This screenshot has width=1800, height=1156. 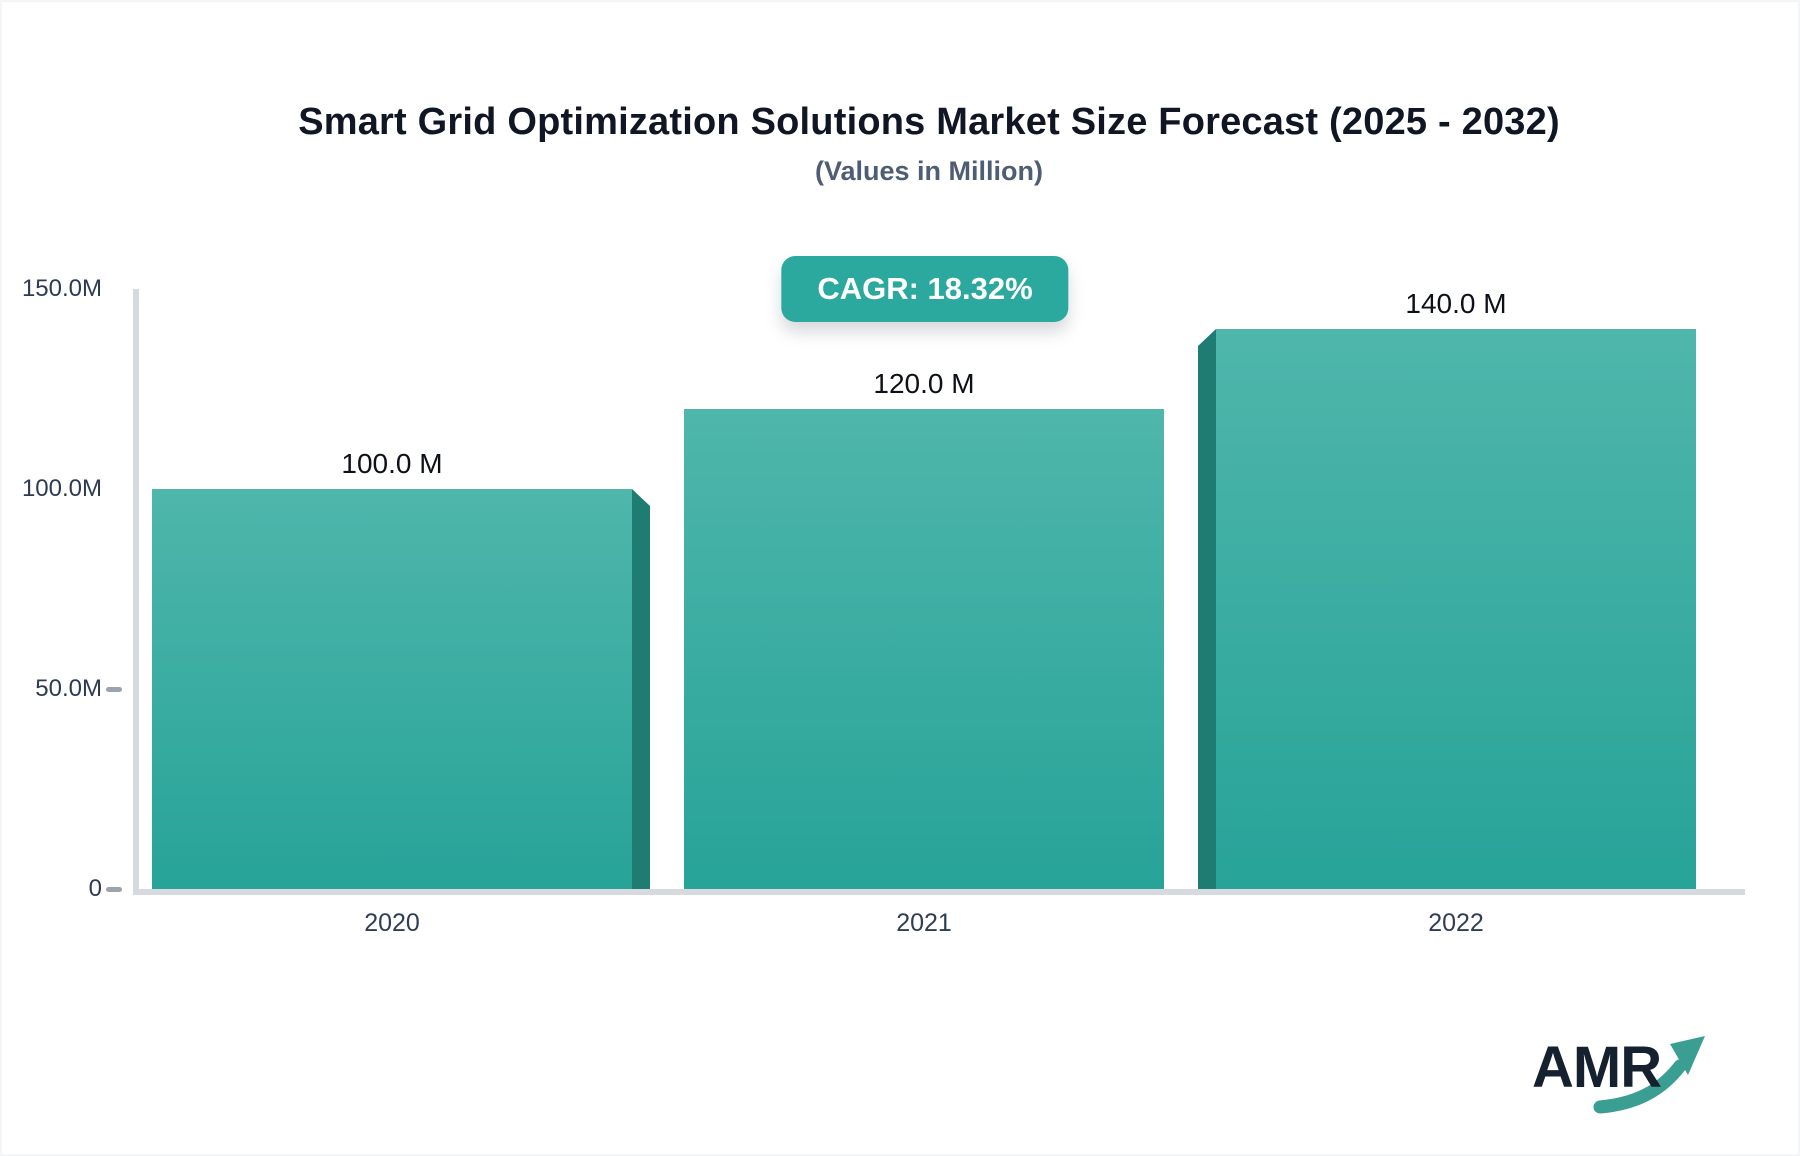 I want to click on chart-subtitle: (Values in Million), so click(x=929, y=171).